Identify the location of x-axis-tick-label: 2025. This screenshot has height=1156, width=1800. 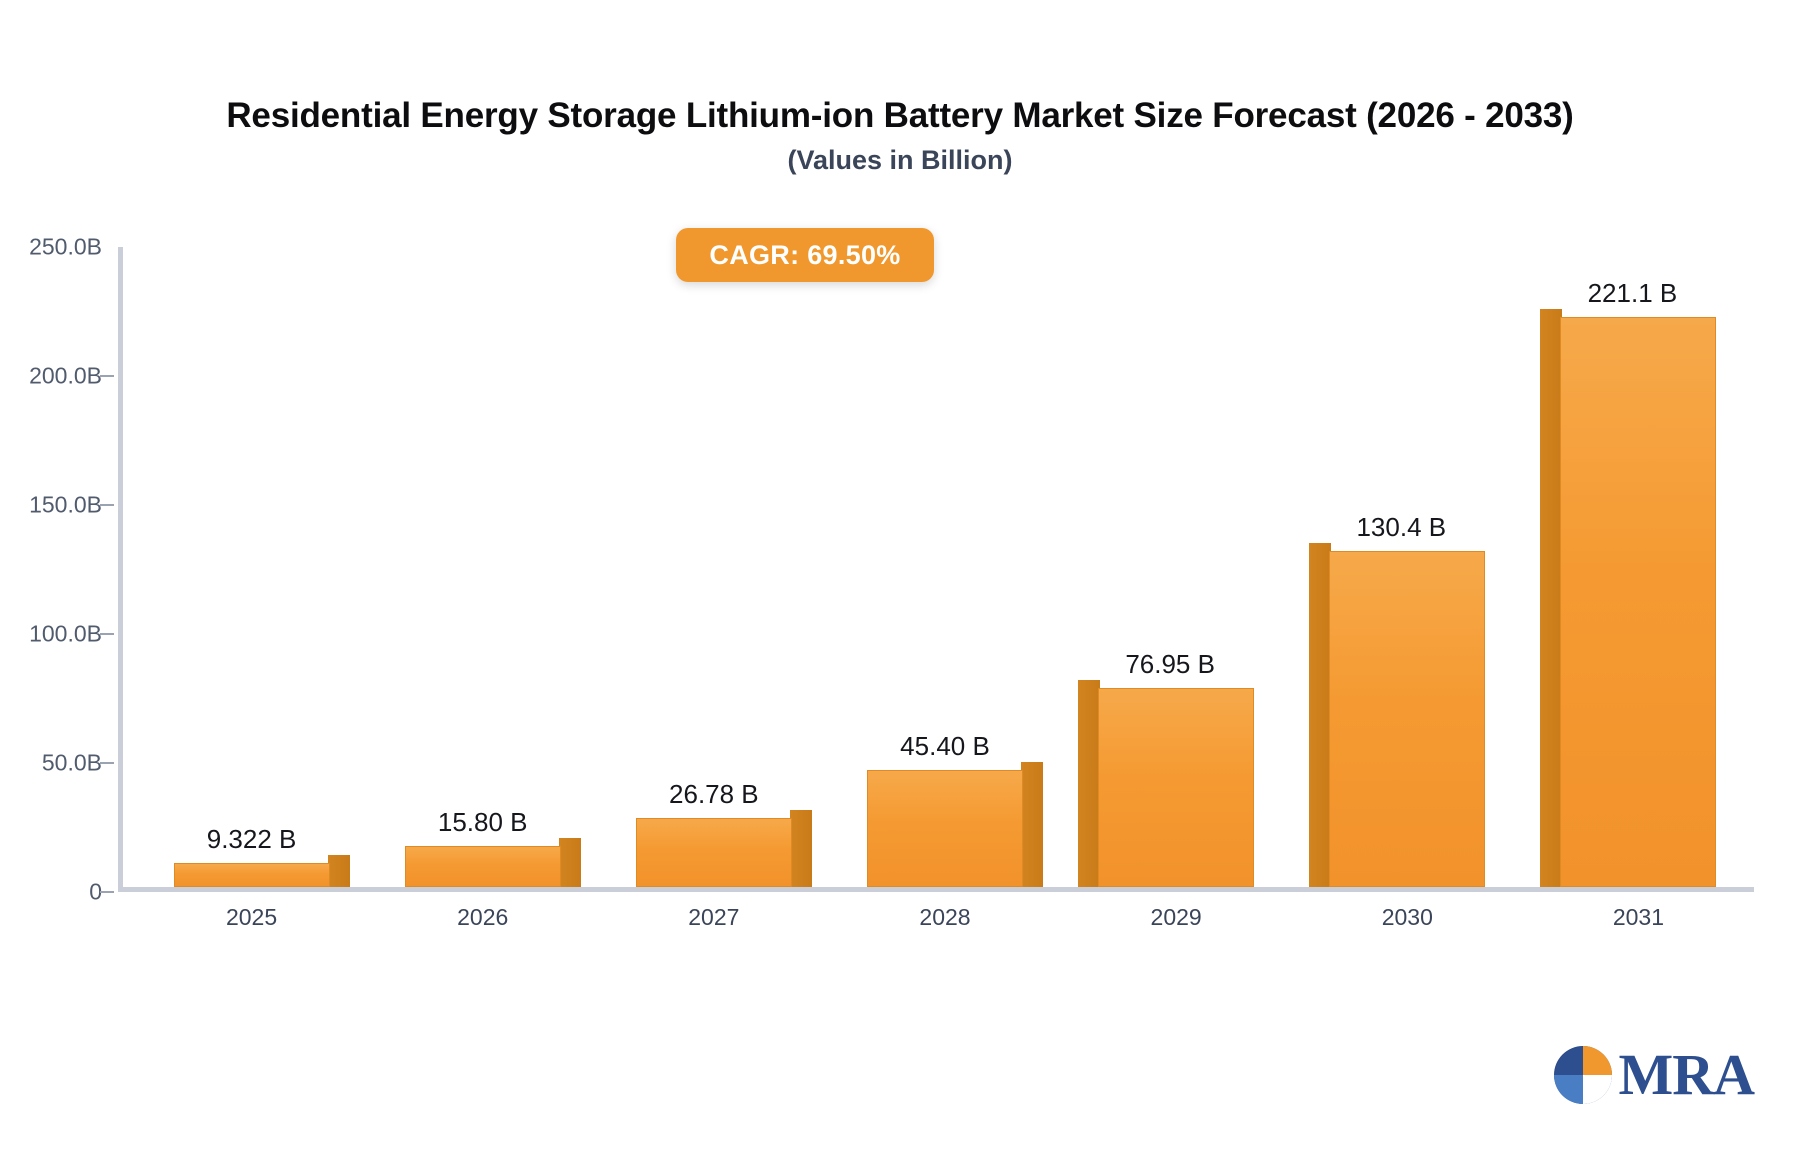
(251, 917).